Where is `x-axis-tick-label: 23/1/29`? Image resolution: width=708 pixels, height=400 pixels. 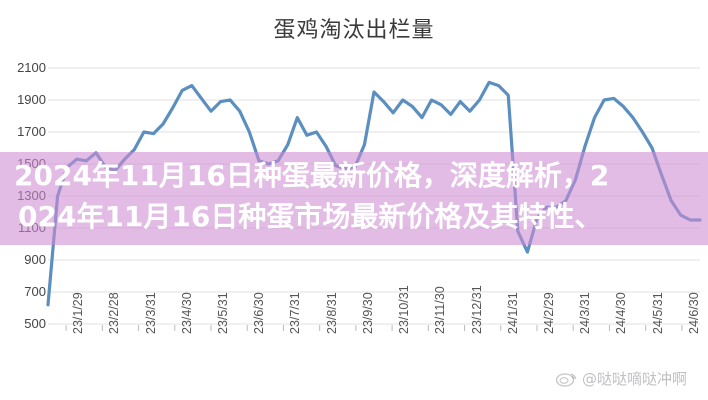
x-axis-tick-label: 23/1/29 is located at coordinates (78, 313).